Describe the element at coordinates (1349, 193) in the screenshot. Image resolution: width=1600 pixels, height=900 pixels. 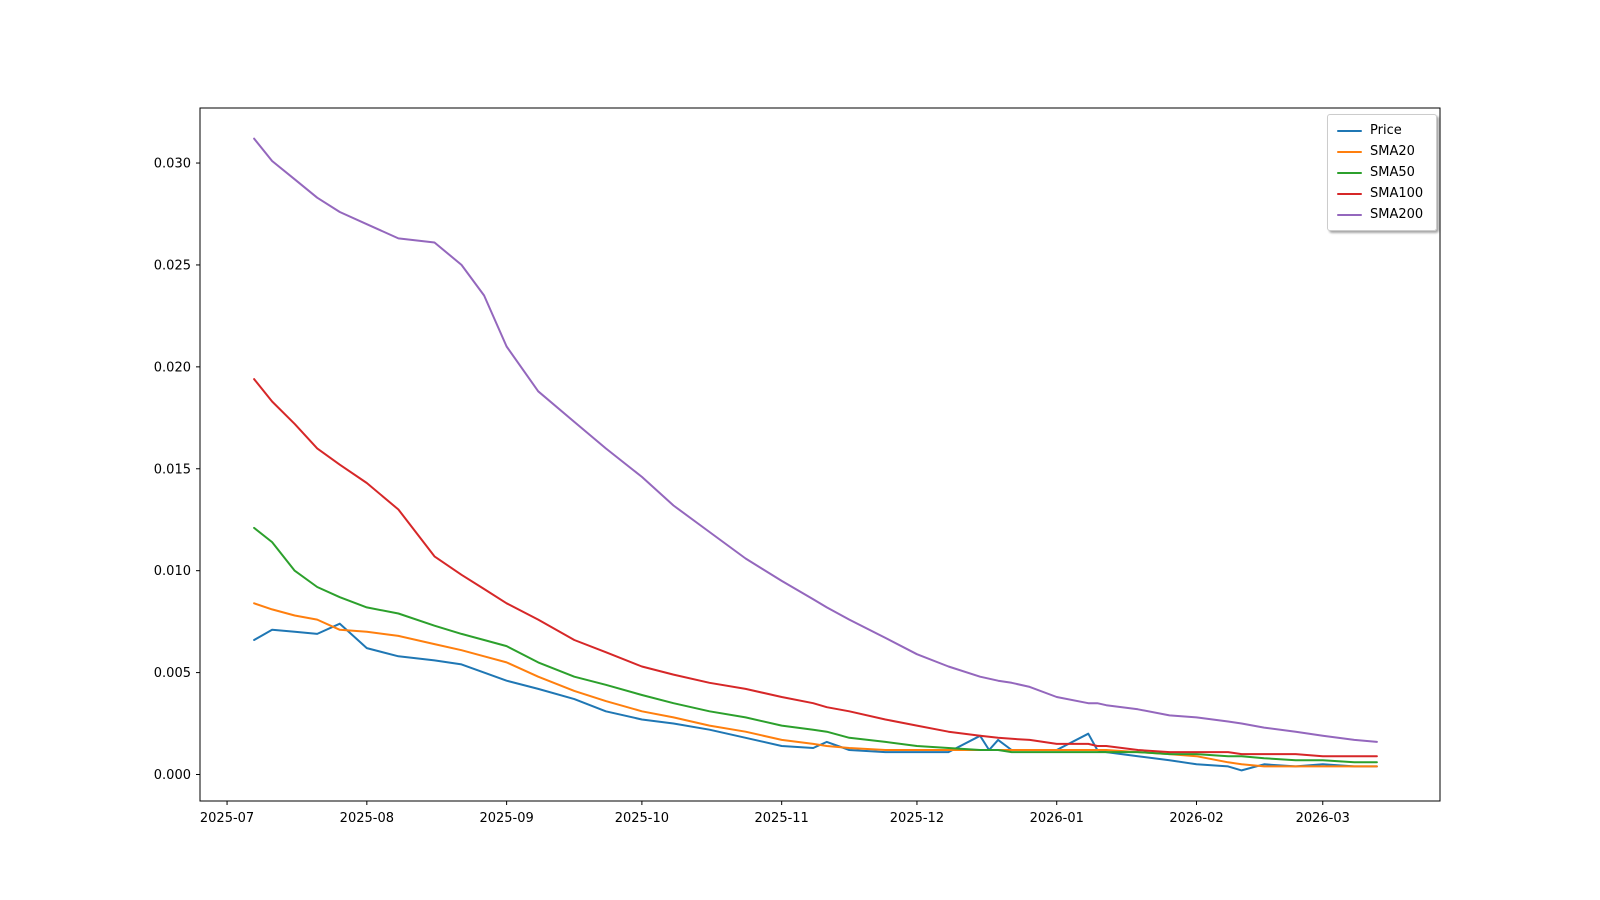
I see `legend-swatch-sma100` at that location.